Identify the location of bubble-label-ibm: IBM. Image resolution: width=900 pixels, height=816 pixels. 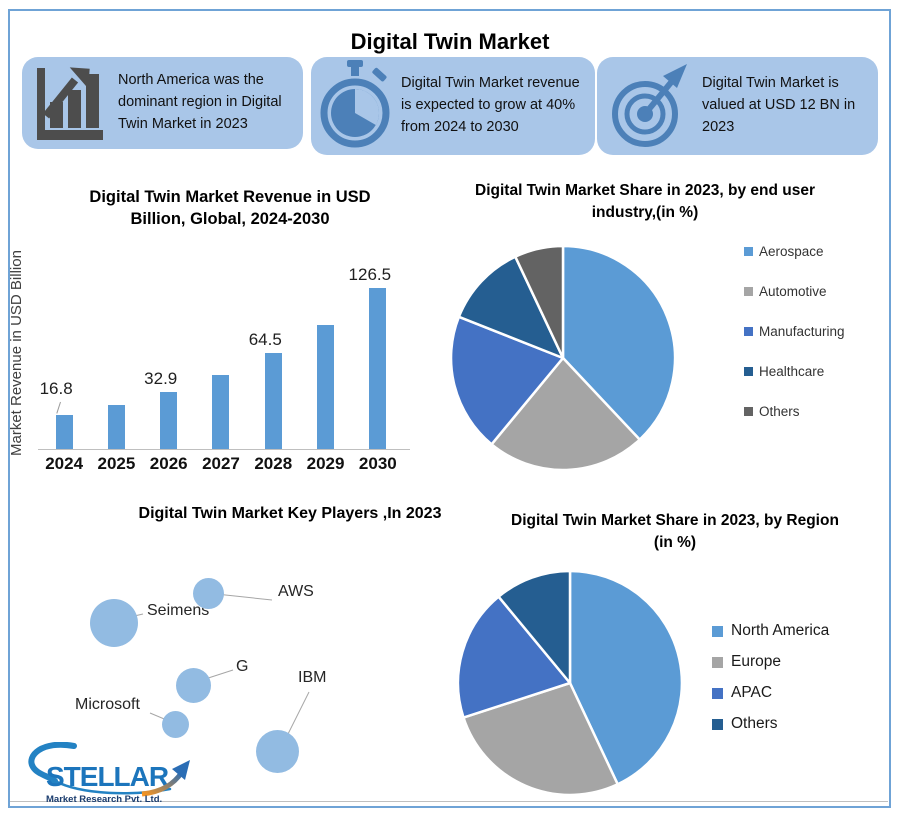
(312, 677).